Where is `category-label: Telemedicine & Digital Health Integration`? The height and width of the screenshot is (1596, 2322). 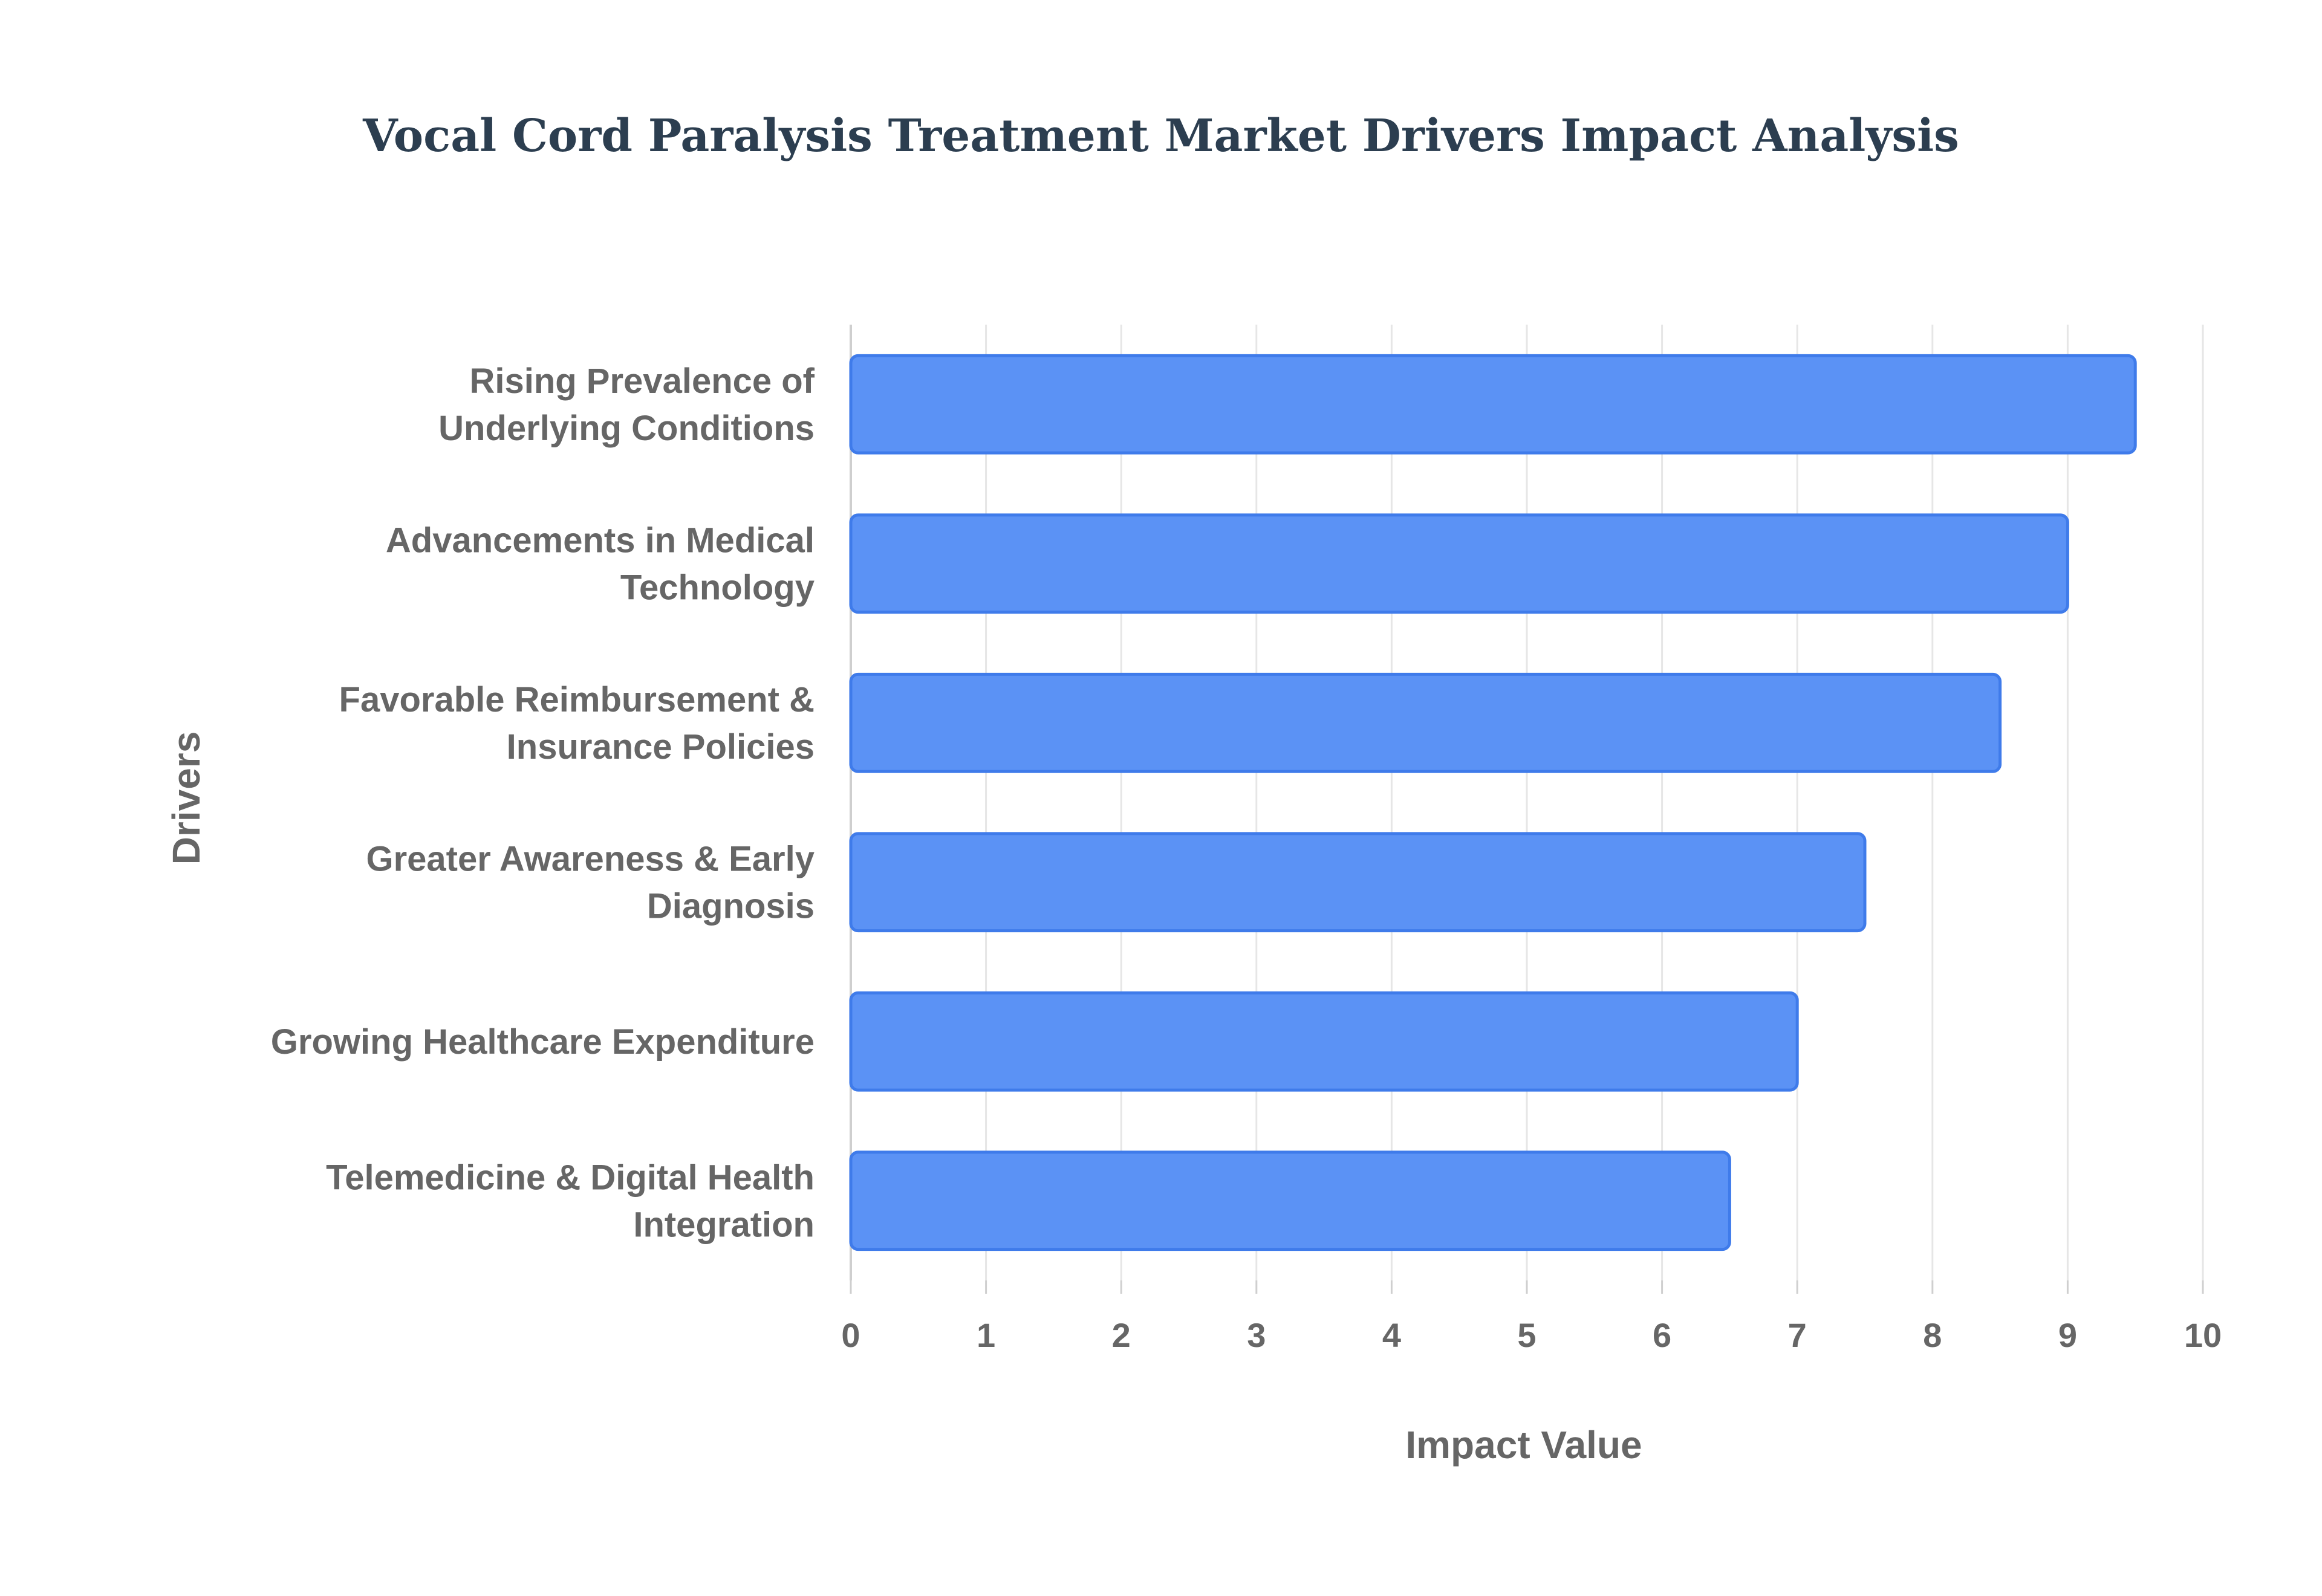
category-label: Telemedicine & Digital Health Integration is located at coordinates (570, 1201).